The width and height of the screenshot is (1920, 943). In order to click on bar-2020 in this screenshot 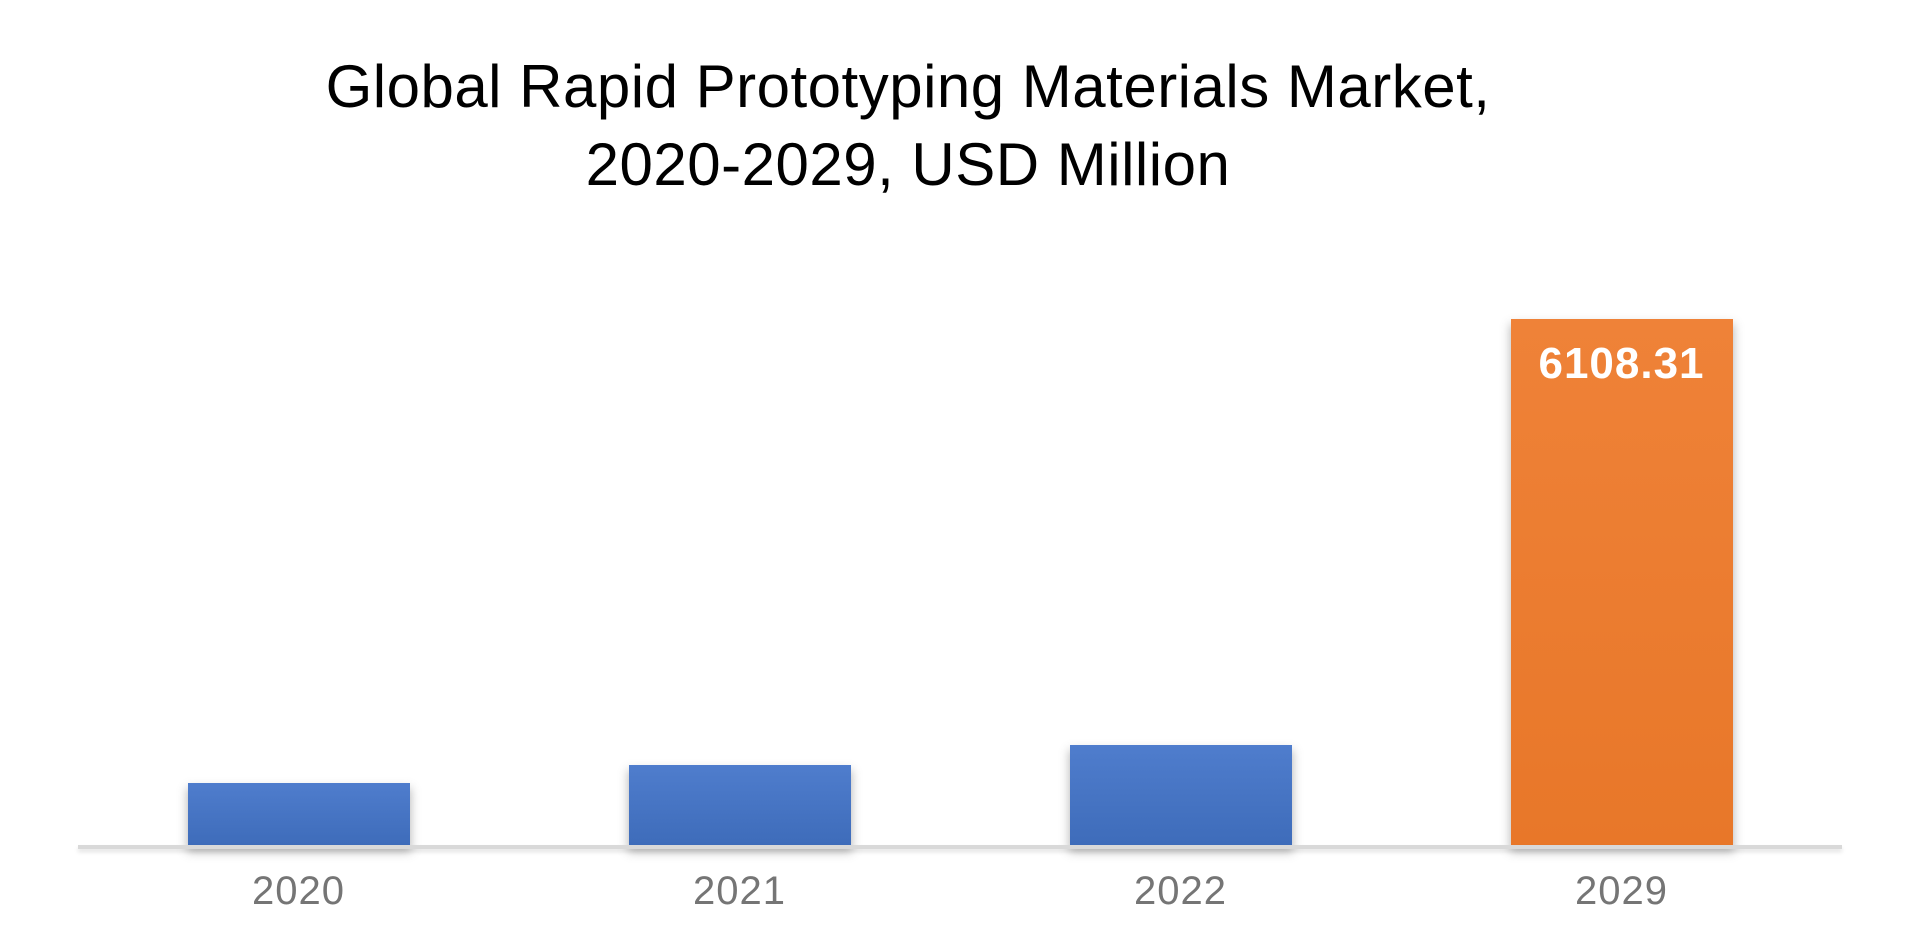, I will do `click(298, 814)`.